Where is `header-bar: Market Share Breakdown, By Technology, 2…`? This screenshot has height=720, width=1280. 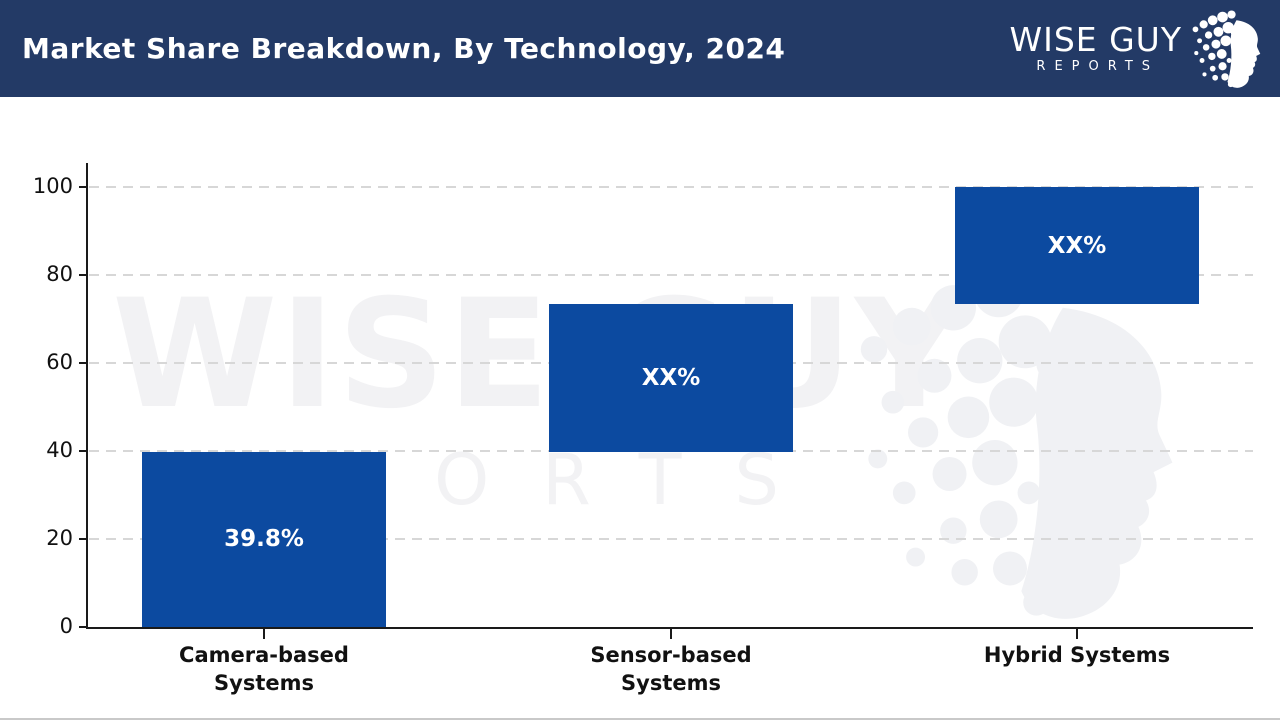
header-bar: Market Share Breakdown, By Technology, 2… is located at coordinates (640, 48).